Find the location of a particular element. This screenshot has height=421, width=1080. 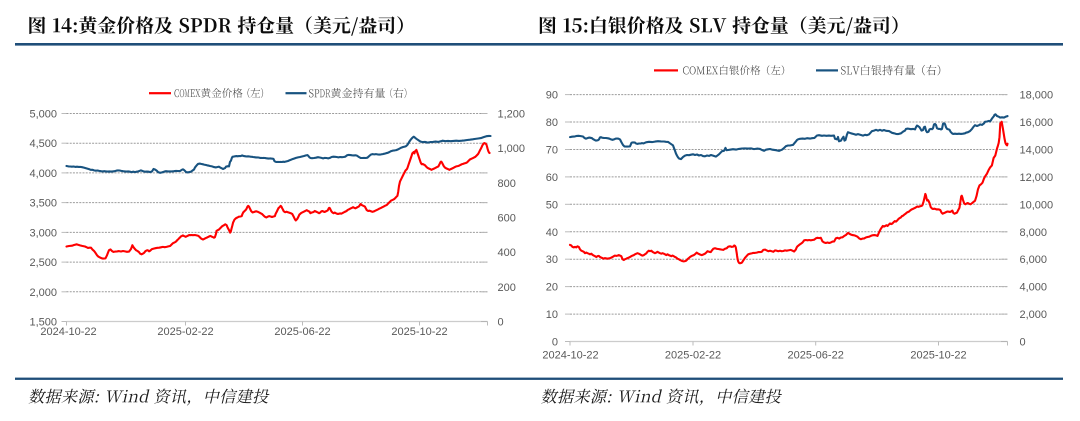

svg-text: 18,000 is located at coordinates (1037, 96).